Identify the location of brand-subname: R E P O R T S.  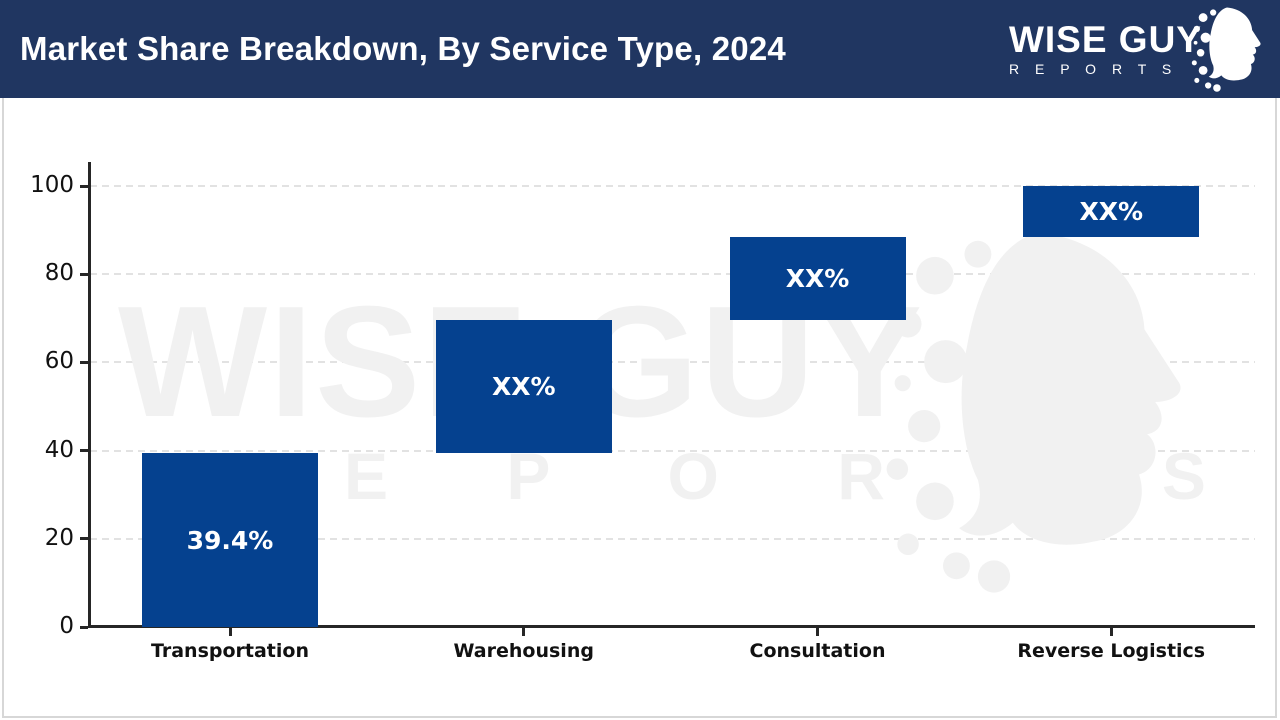
(1093, 69).